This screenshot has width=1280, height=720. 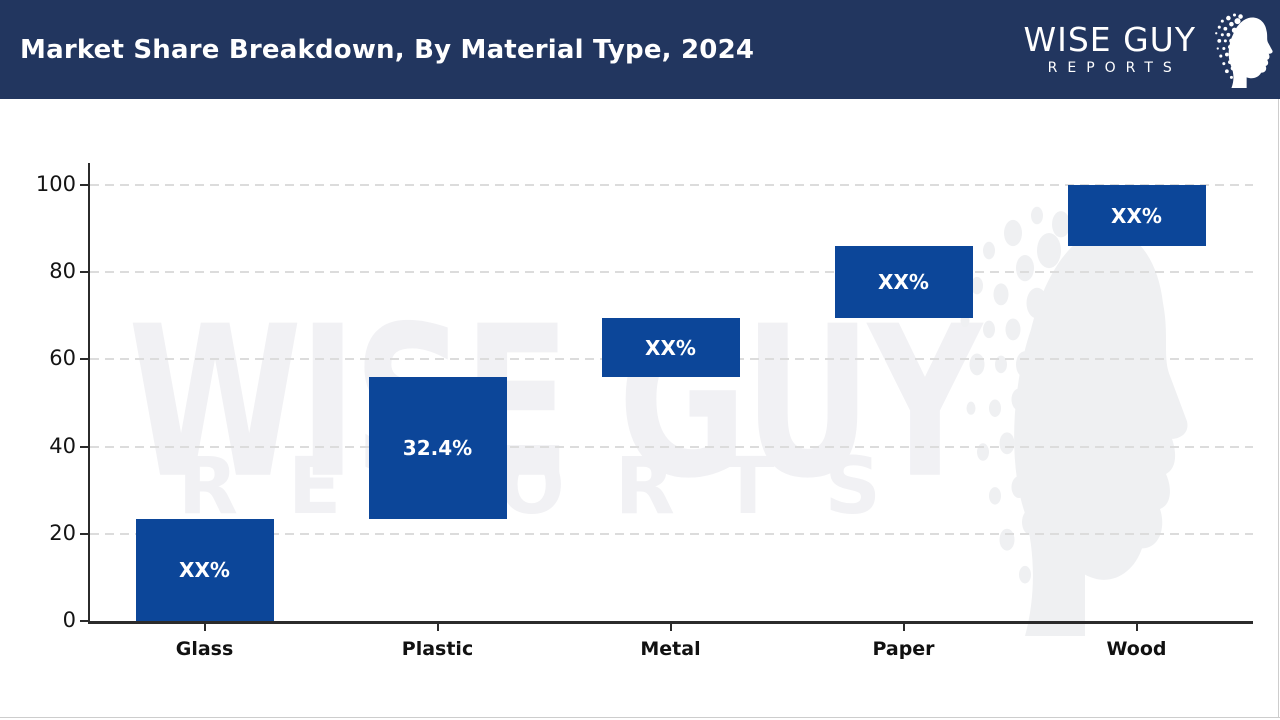 What do you see at coordinates (89, 392) in the screenshot?
I see `y-axis-line` at bounding box center [89, 392].